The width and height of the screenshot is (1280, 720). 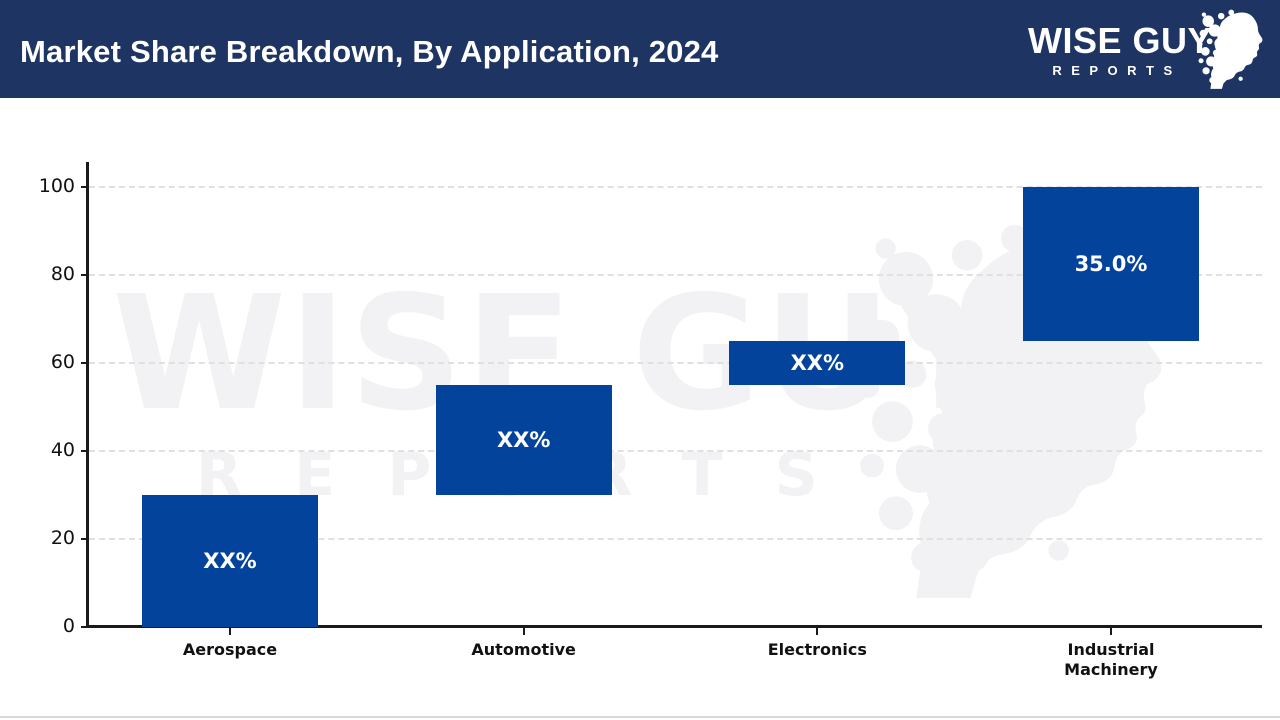 What do you see at coordinates (62, 362) in the screenshot?
I see `y-tick-label-60: 60` at bounding box center [62, 362].